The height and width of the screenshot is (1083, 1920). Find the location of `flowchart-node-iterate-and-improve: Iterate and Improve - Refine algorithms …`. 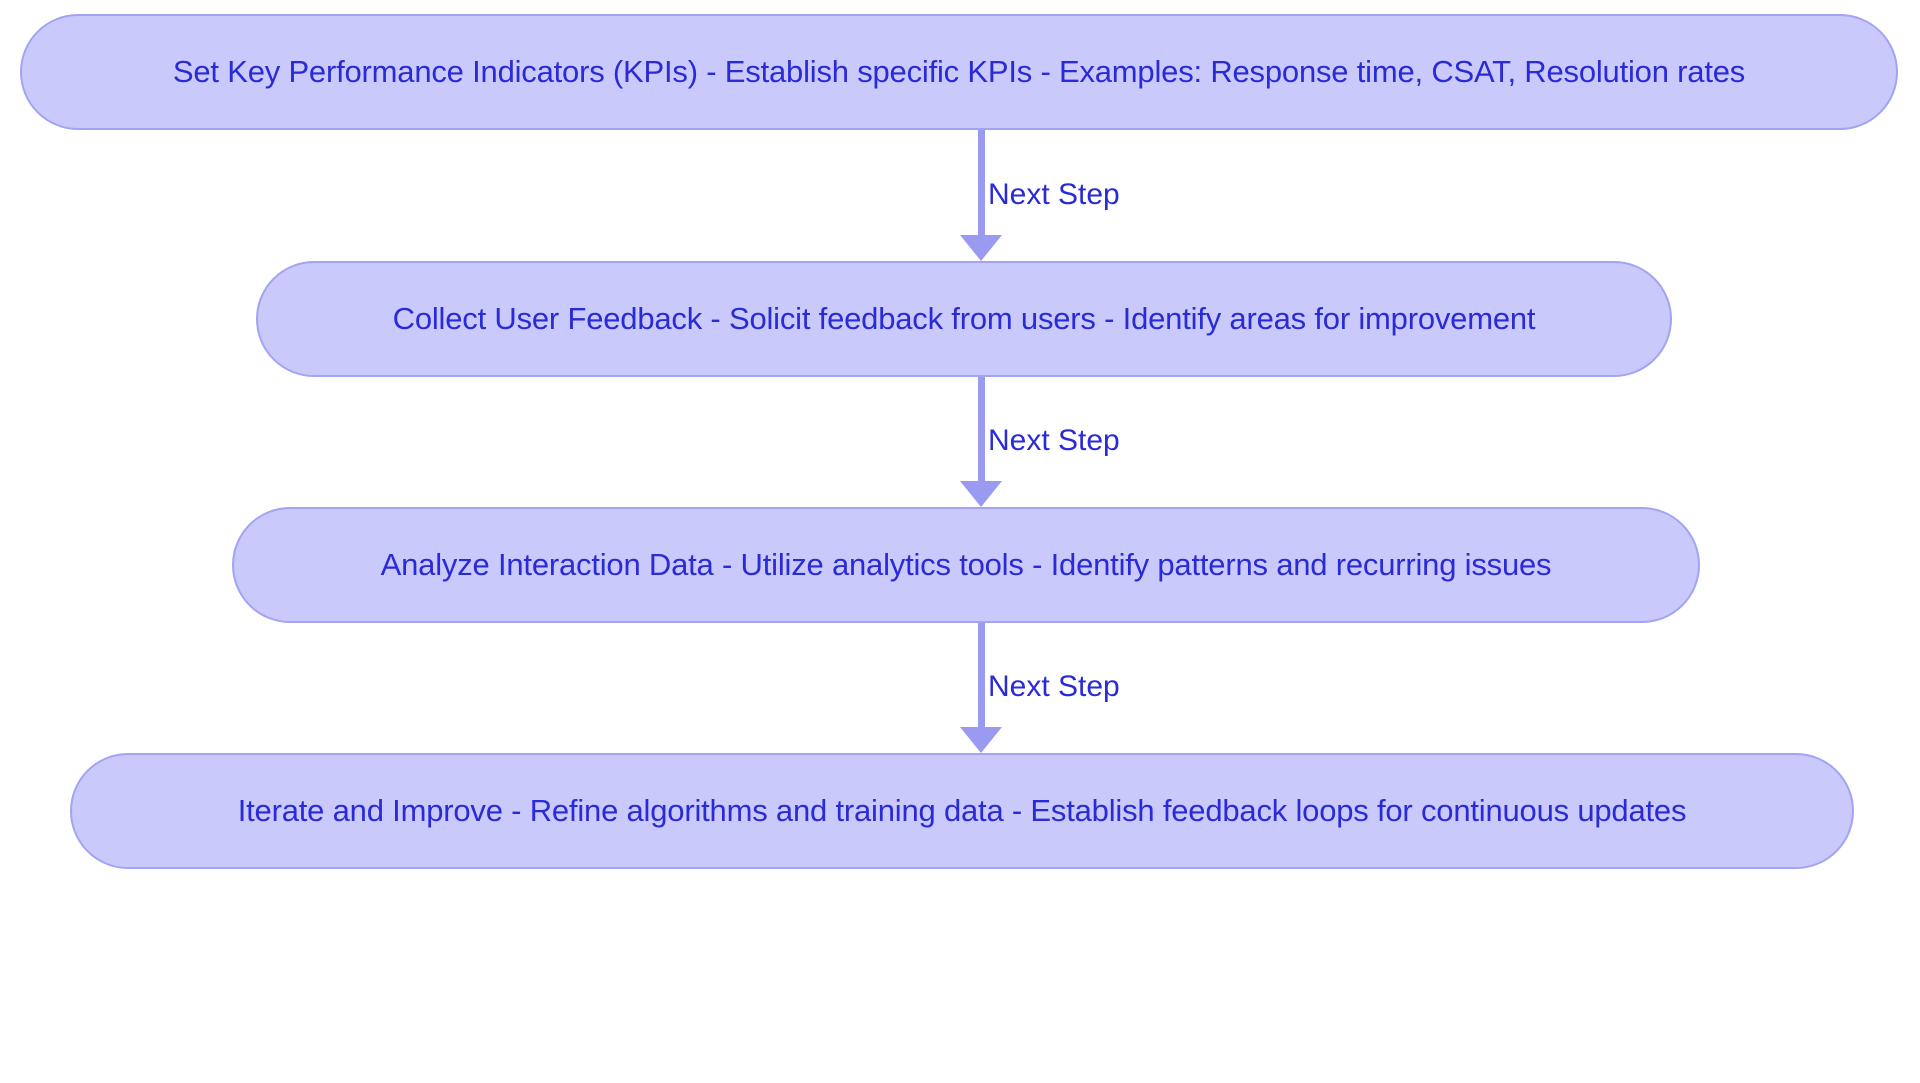

flowchart-node-iterate-and-improve: Iterate and Improve - Refine algorithms … is located at coordinates (962, 811).